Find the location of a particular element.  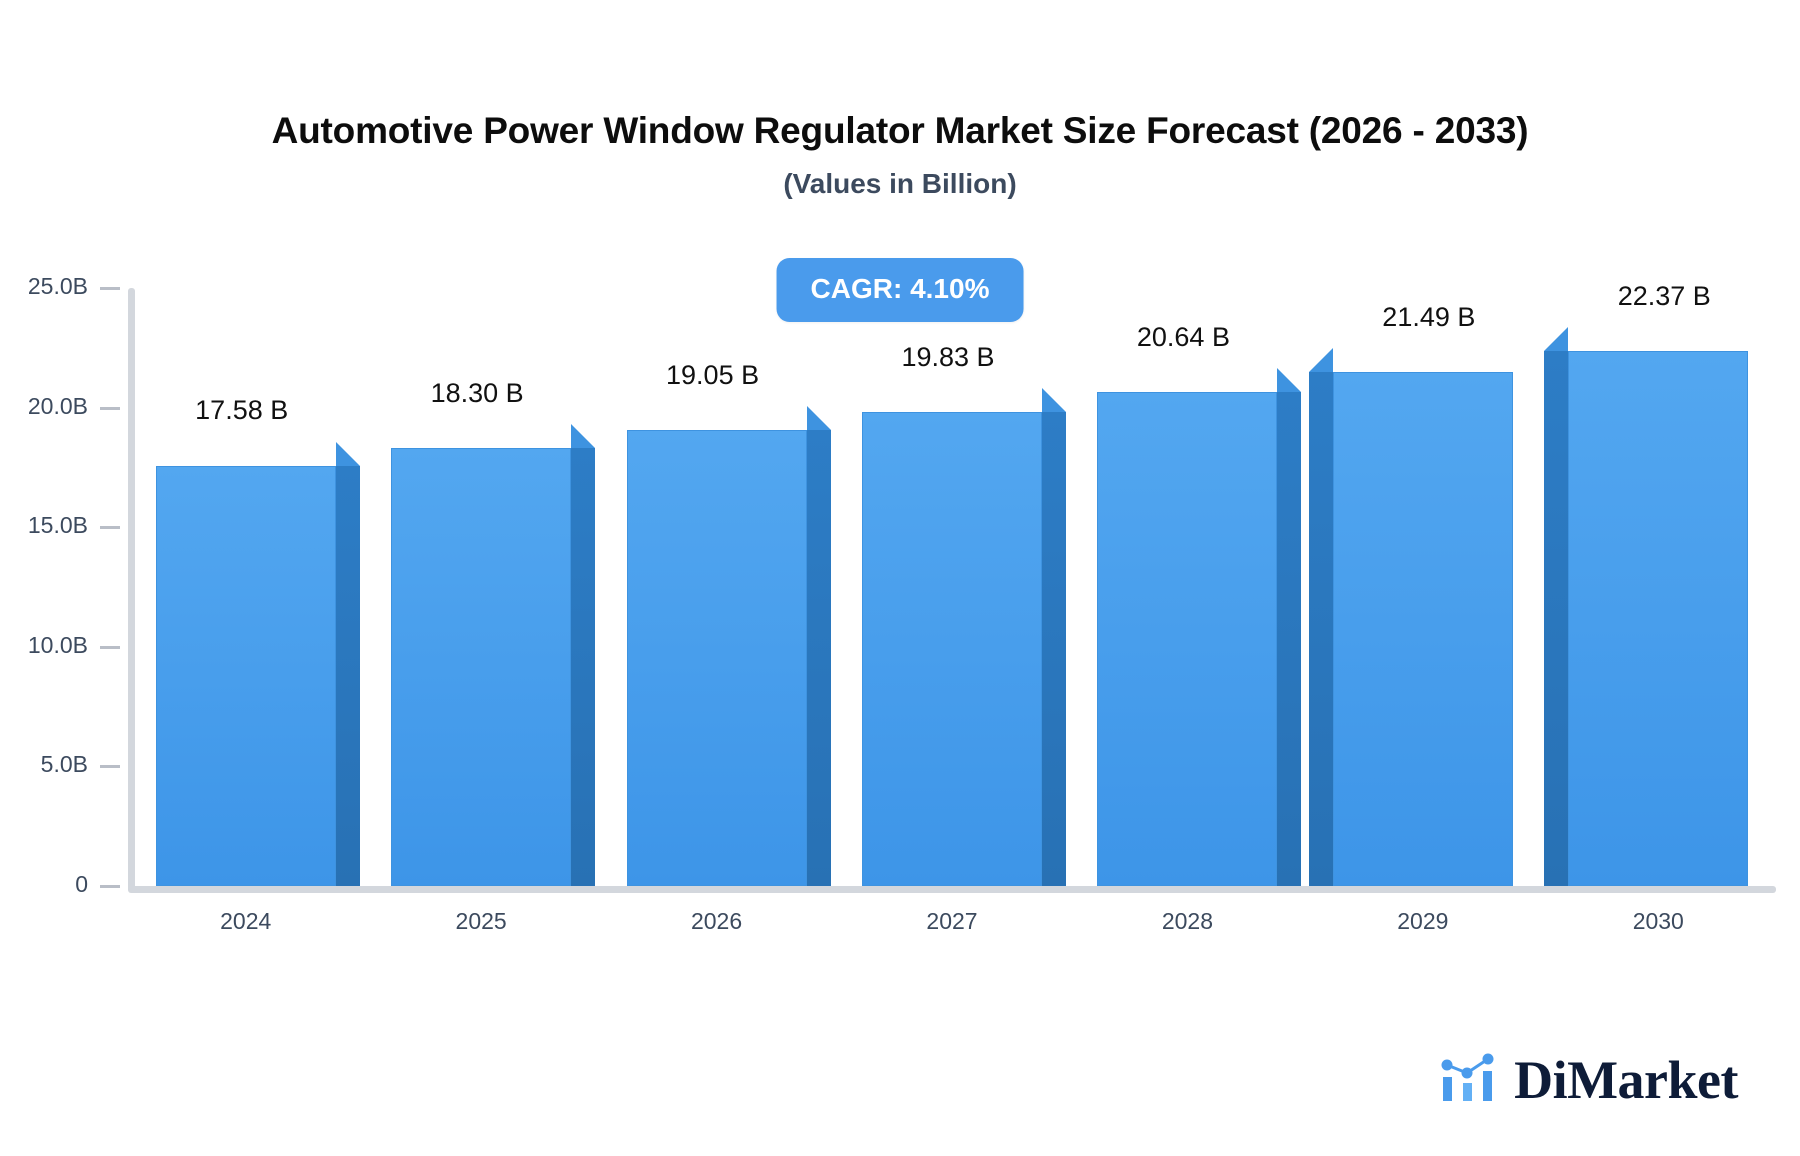

y-tick-label: 20.0B is located at coordinates (57, 405).